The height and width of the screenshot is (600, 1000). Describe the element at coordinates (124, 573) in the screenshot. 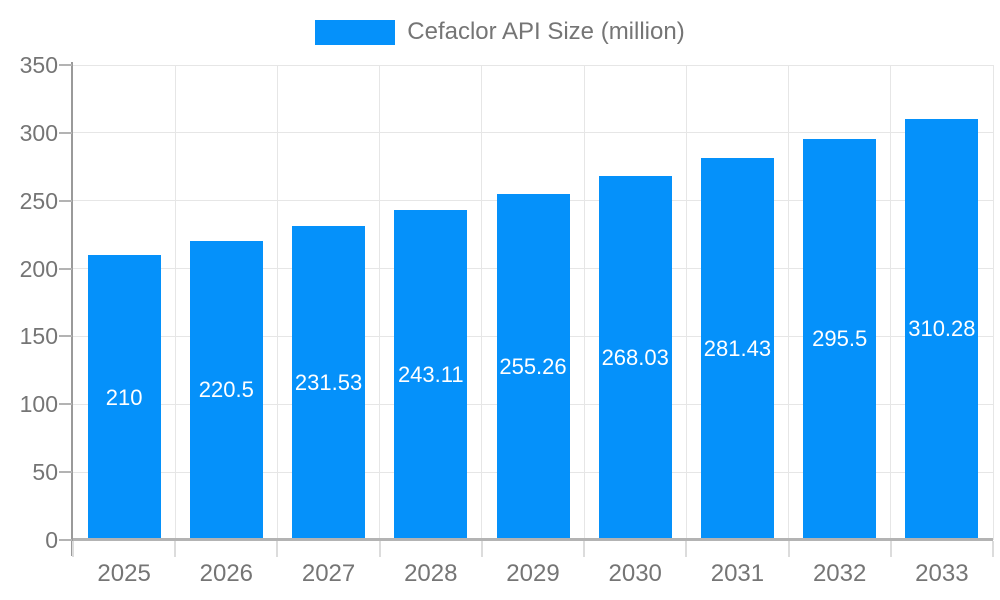

I see `x-axis-label: 2025` at that location.